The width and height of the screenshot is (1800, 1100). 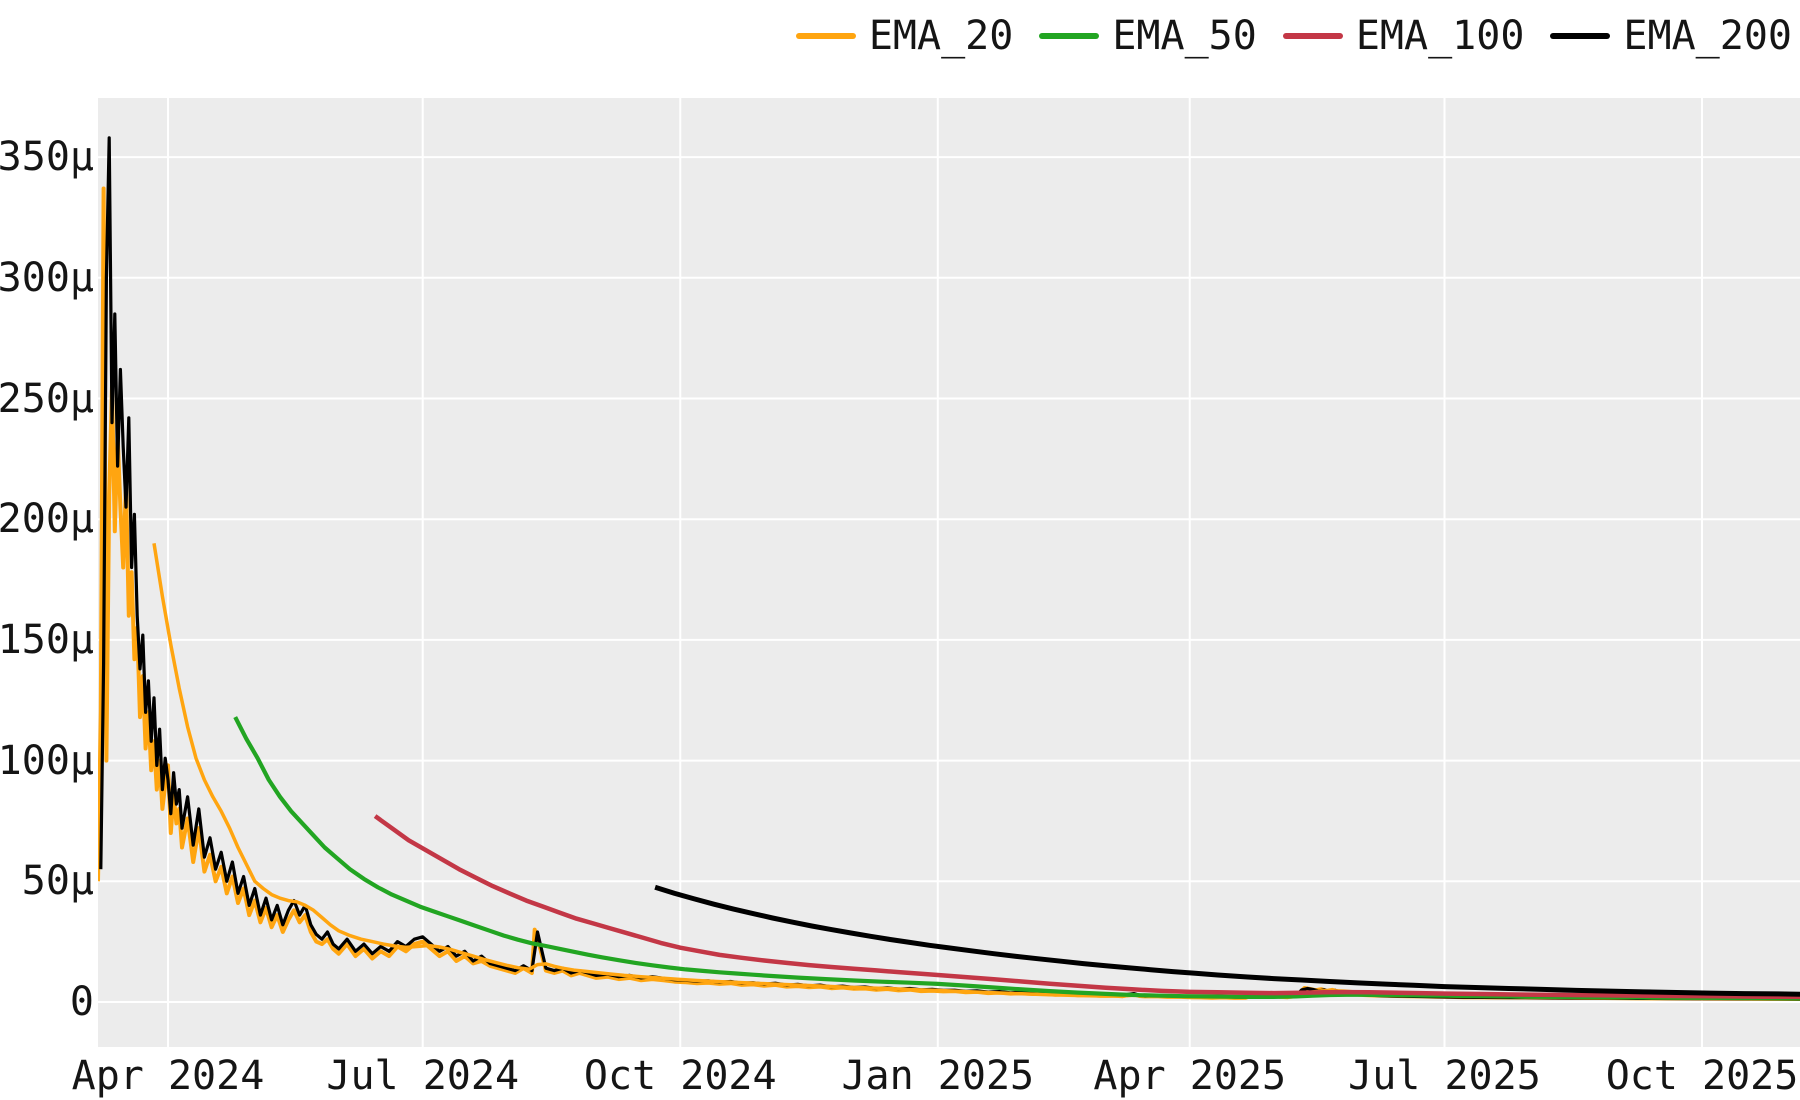 I want to click on legend-item-ema_20: EMA_20, so click(x=904, y=36).